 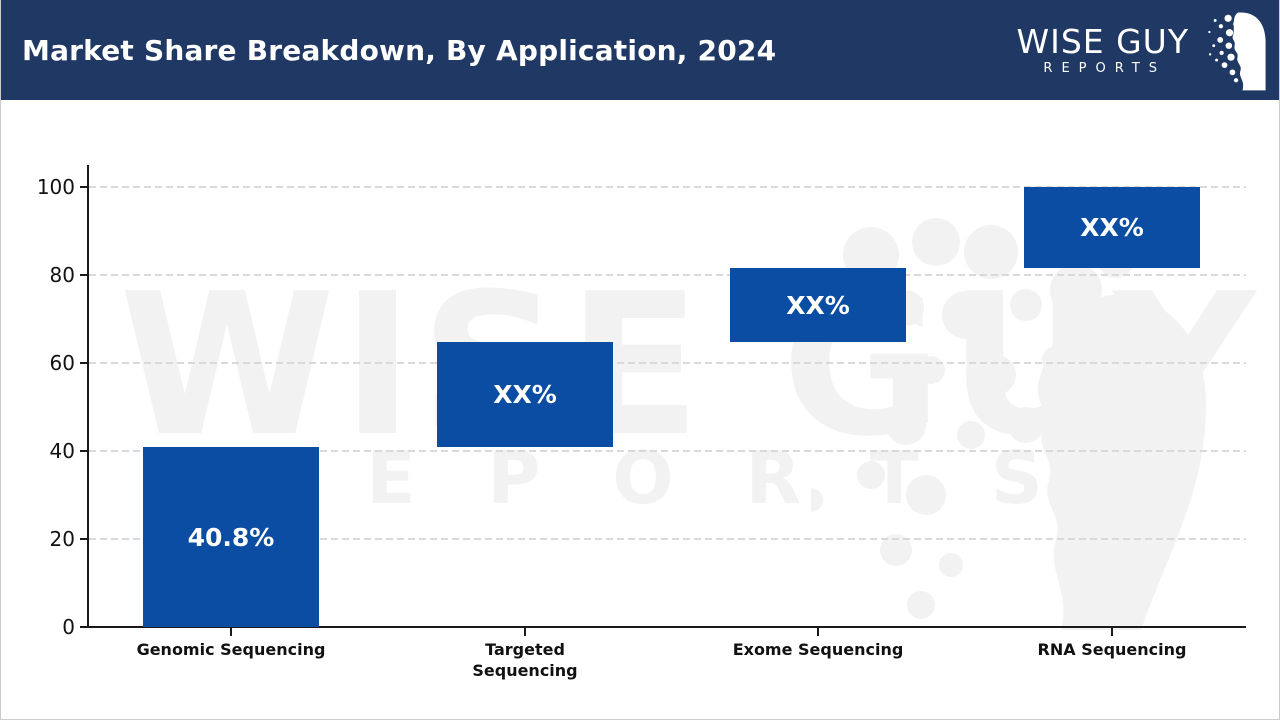 What do you see at coordinates (62, 451) in the screenshot?
I see `y-tick-label: 40` at bounding box center [62, 451].